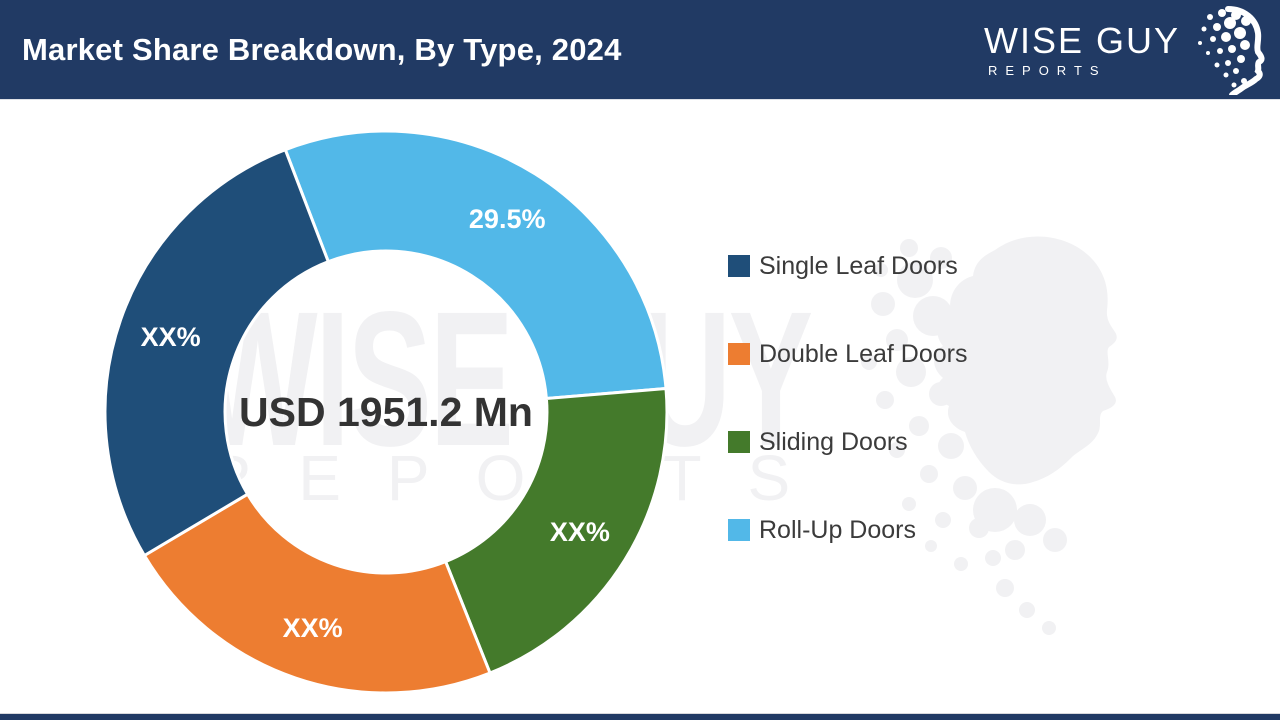  What do you see at coordinates (989, 435) in the screenshot?
I see `watermark-head-illustration` at bounding box center [989, 435].